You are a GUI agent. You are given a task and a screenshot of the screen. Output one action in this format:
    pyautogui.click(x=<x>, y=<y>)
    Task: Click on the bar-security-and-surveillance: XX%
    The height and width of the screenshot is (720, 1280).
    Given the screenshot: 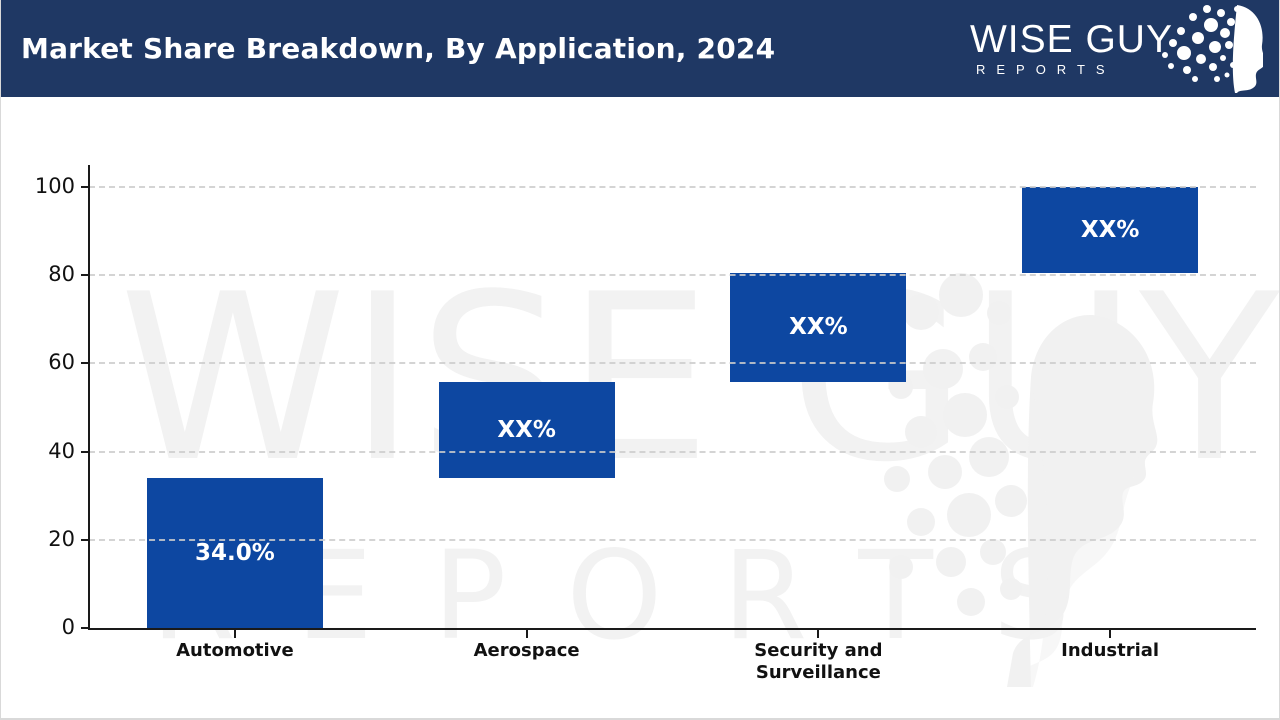 What is the action you would take?
    pyautogui.click(x=818, y=327)
    